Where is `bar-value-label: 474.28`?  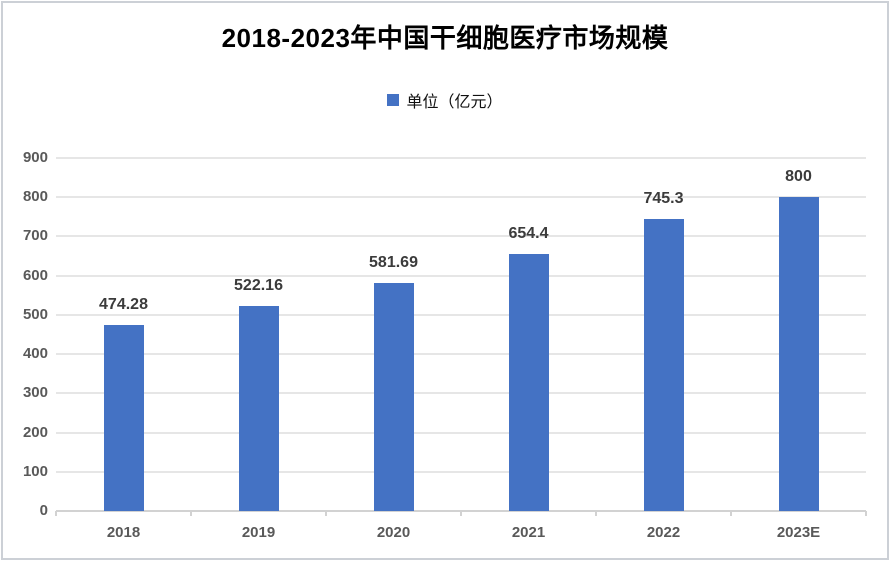 bar-value-label: 474.28 is located at coordinates (123, 304).